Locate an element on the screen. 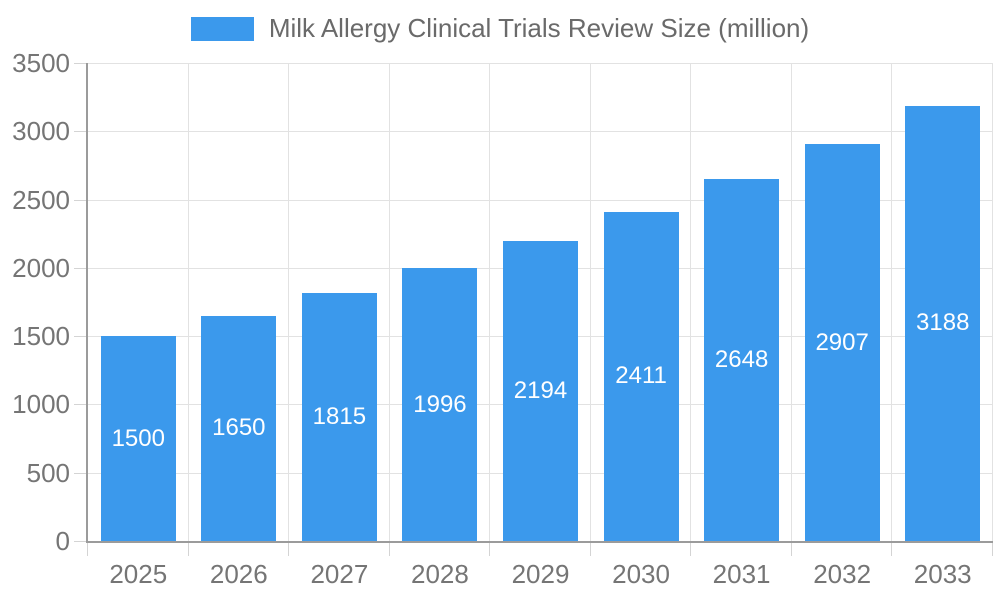 This screenshot has height=600, width=1000. bar-value-label: 2648 is located at coordinates (741, 360).